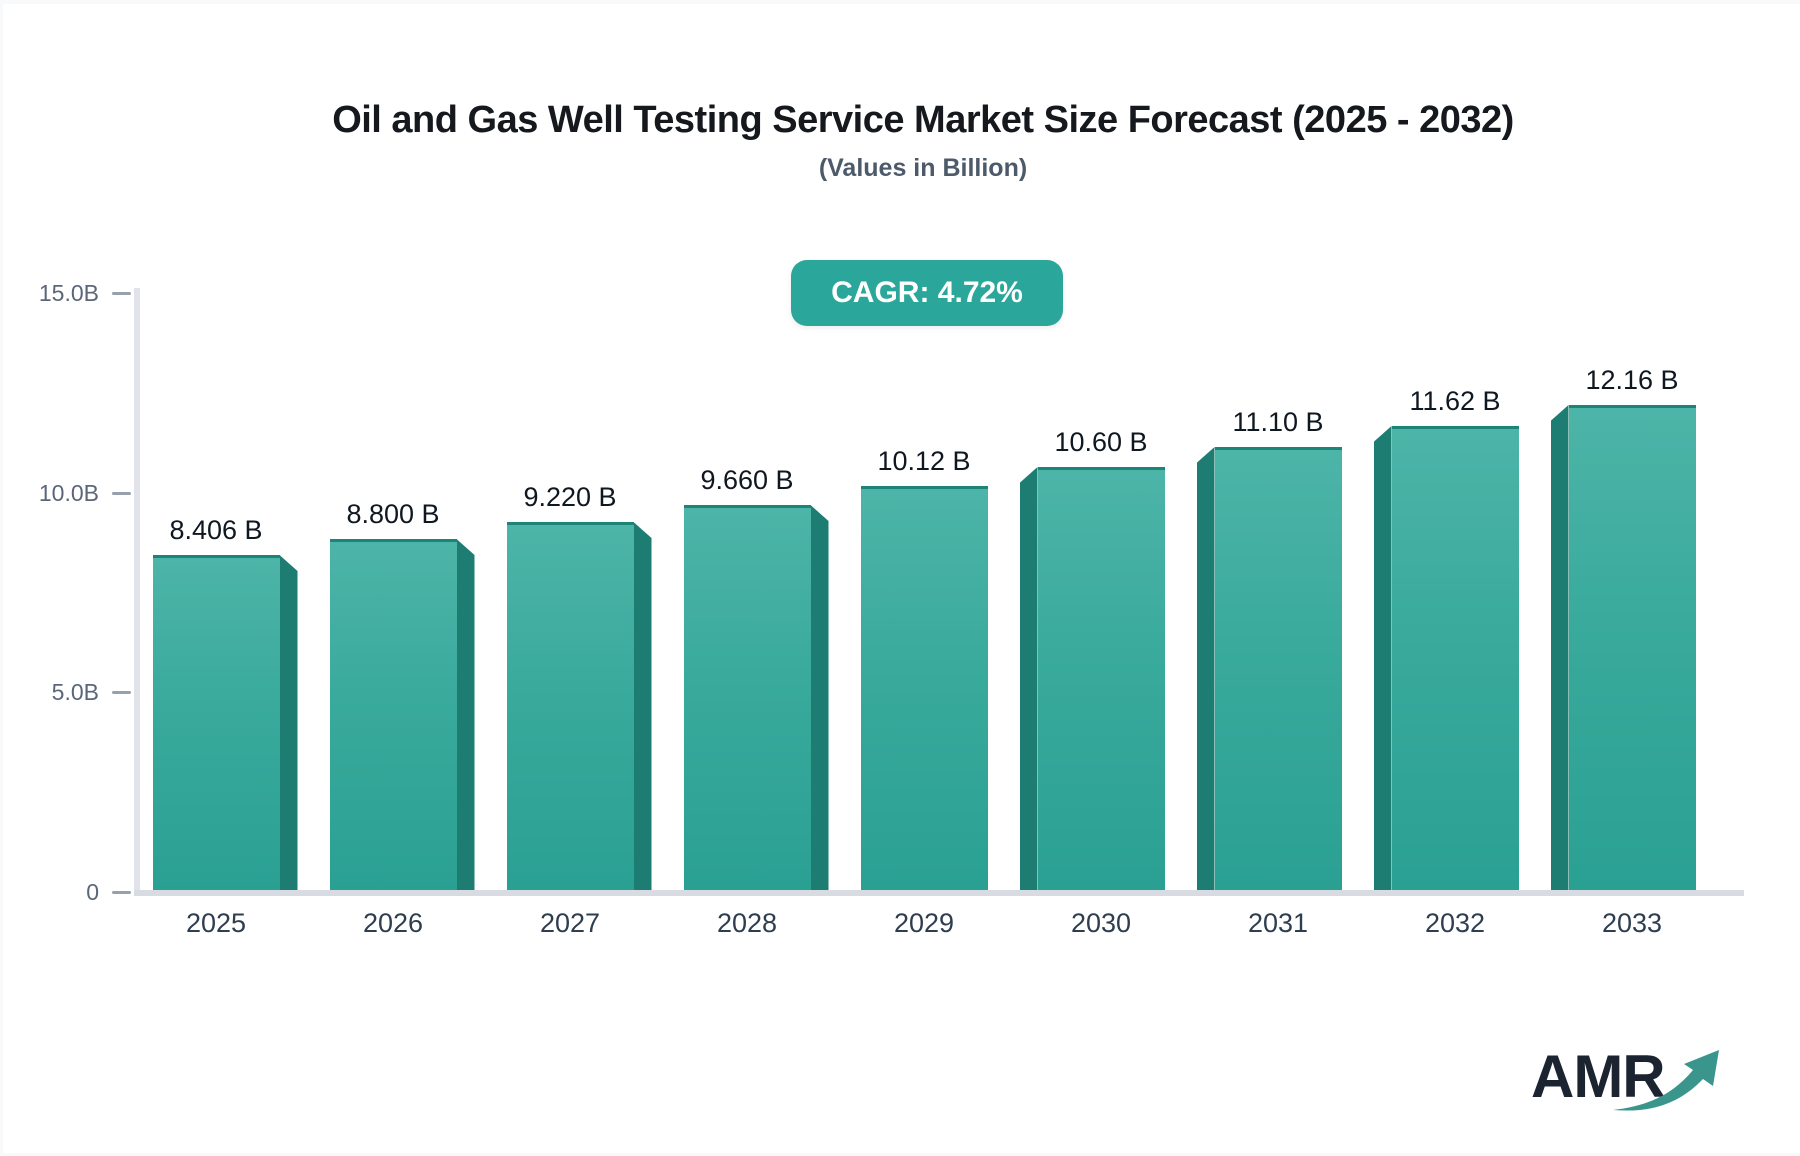 The height and width of the screenshot is (1156, 1800). What do you see at coordinates (393, 923) in the screenshot?
I see `x-axis-label: 2026` at bounding box center [393, 923].